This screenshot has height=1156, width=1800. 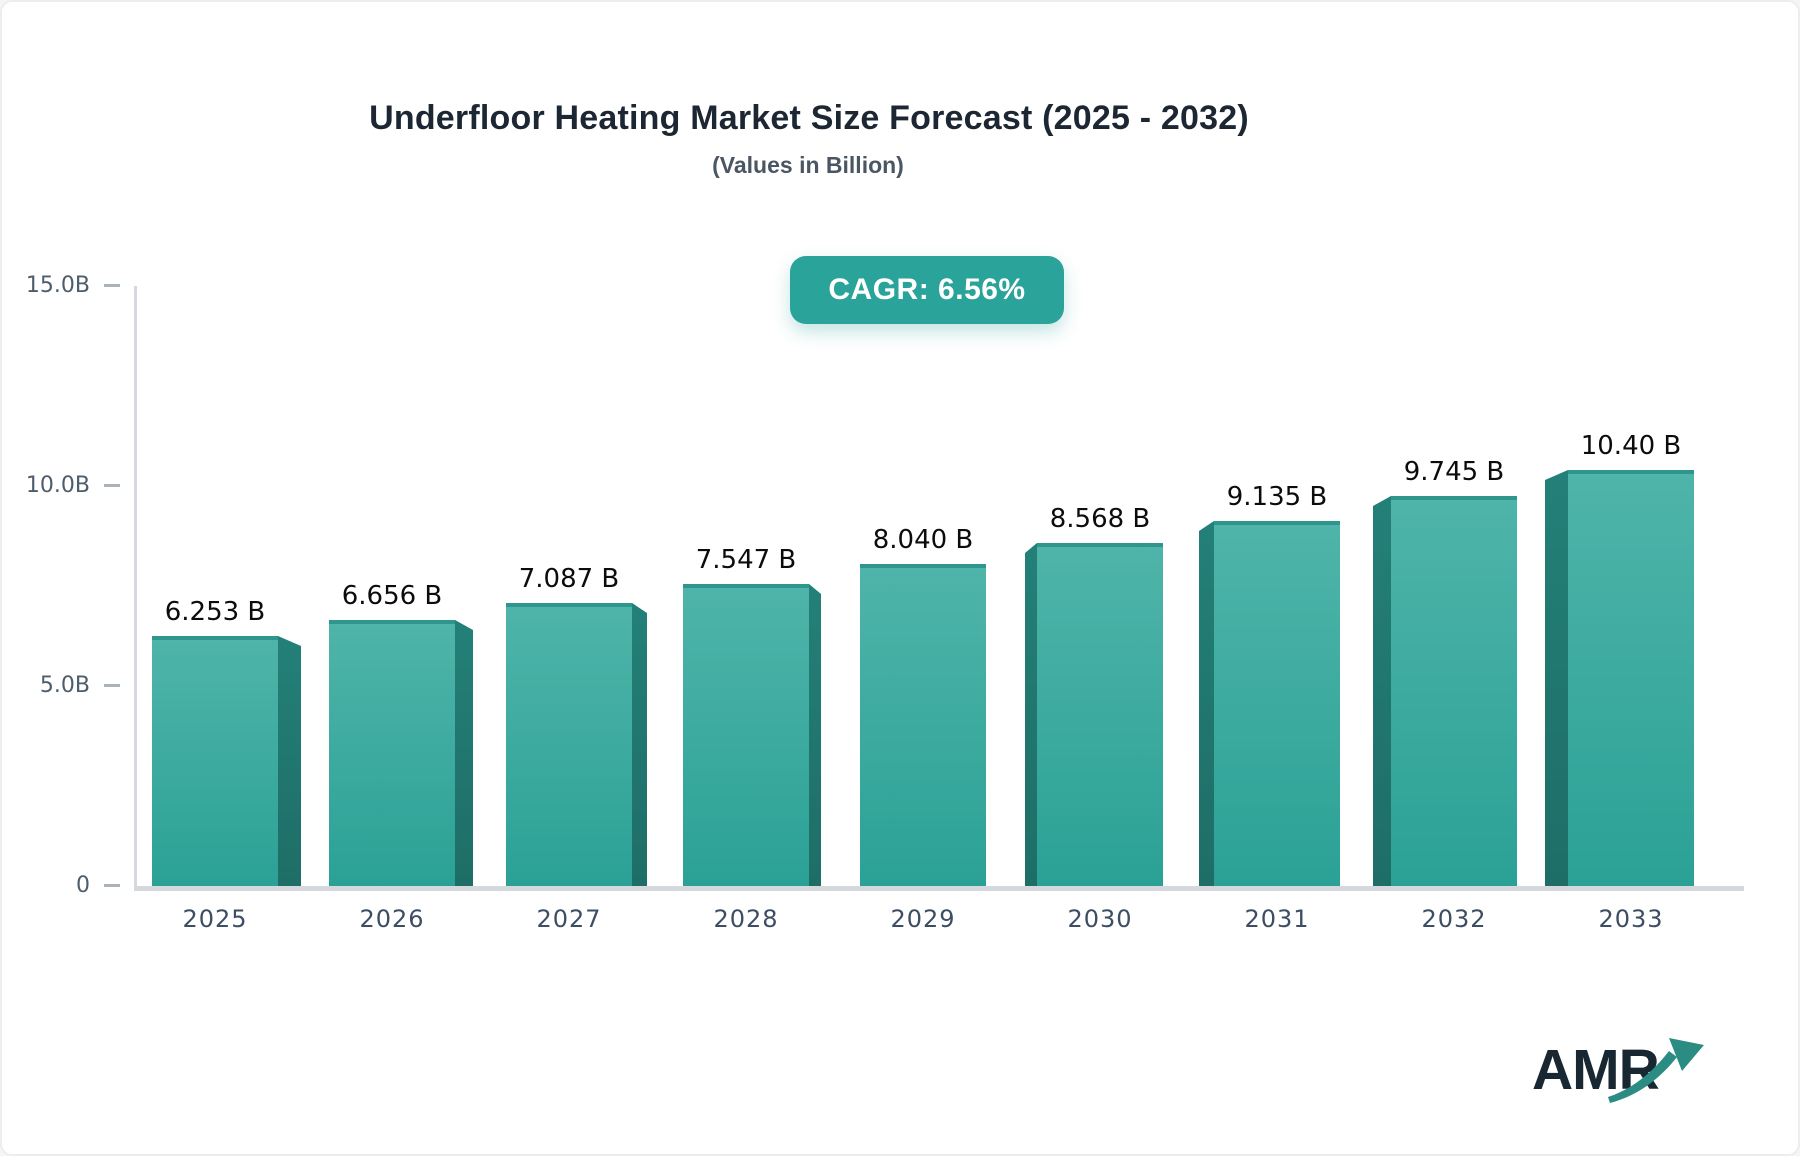 What do you see at coordinates (569, 744) in the screenshot?
I see `bar-2027` at bounding box center [569, 744].